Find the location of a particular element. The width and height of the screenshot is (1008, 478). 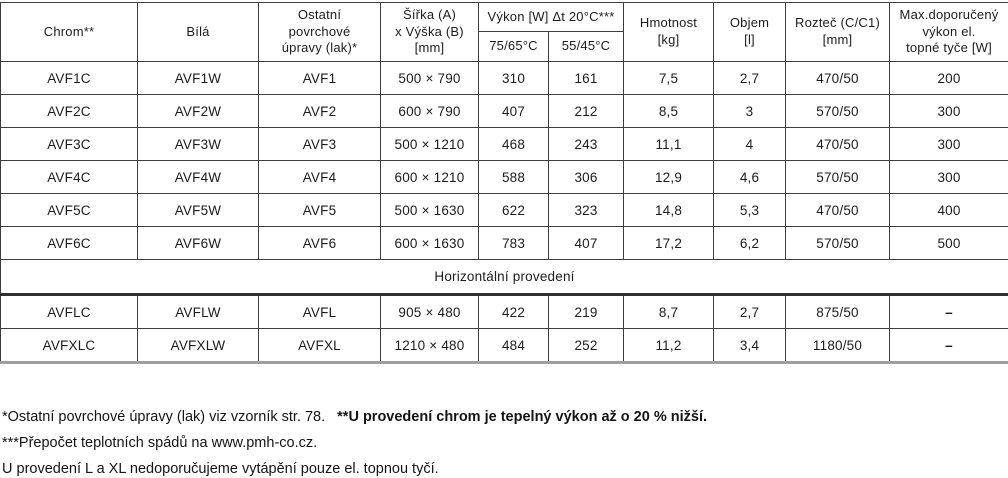

table-cell: 252 is located at coordinates (586, 346).